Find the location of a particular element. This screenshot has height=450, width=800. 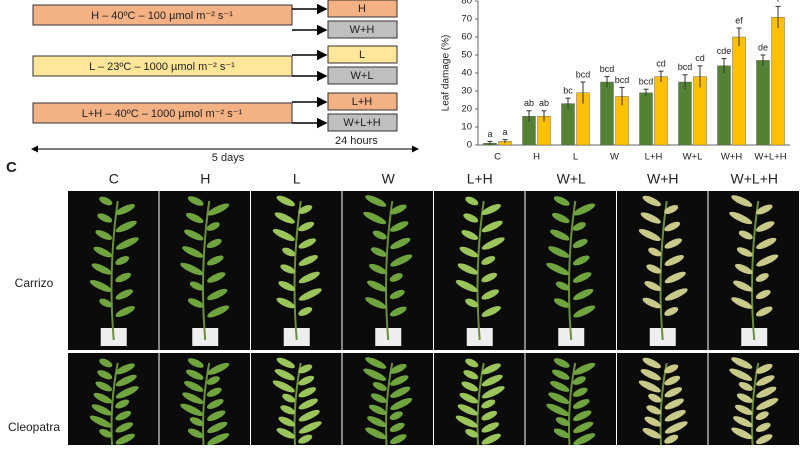

output-label: L is located at coordinates (362, 55).